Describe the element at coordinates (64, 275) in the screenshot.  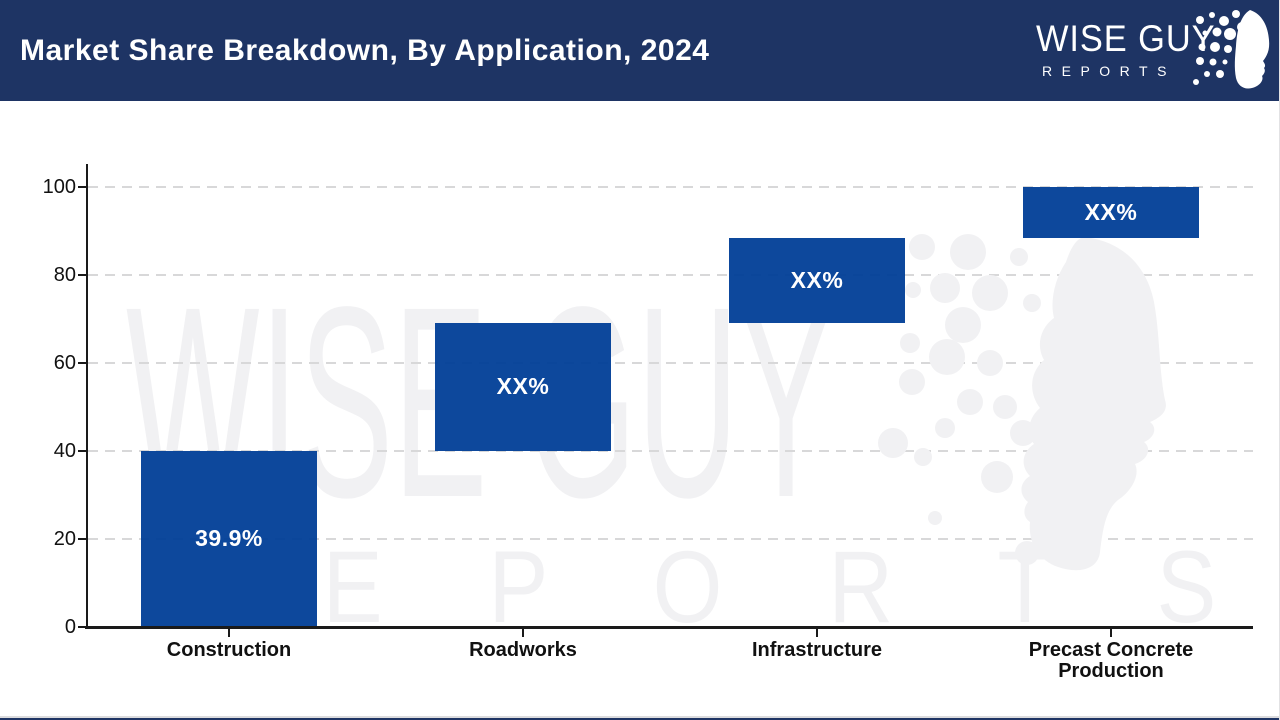
I see `y-axis-tick-label: 80` at that location.